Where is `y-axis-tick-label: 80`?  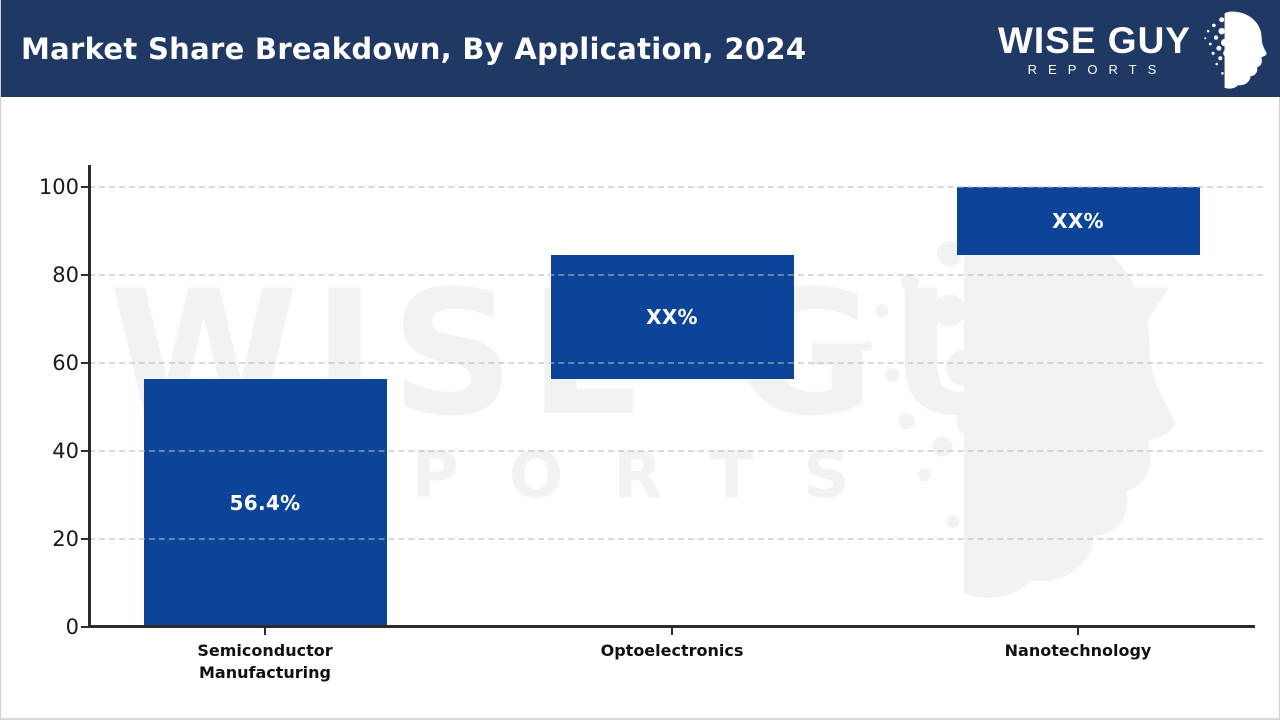 y-axis-tick-label: 80 is located at coordinates (65, 275).